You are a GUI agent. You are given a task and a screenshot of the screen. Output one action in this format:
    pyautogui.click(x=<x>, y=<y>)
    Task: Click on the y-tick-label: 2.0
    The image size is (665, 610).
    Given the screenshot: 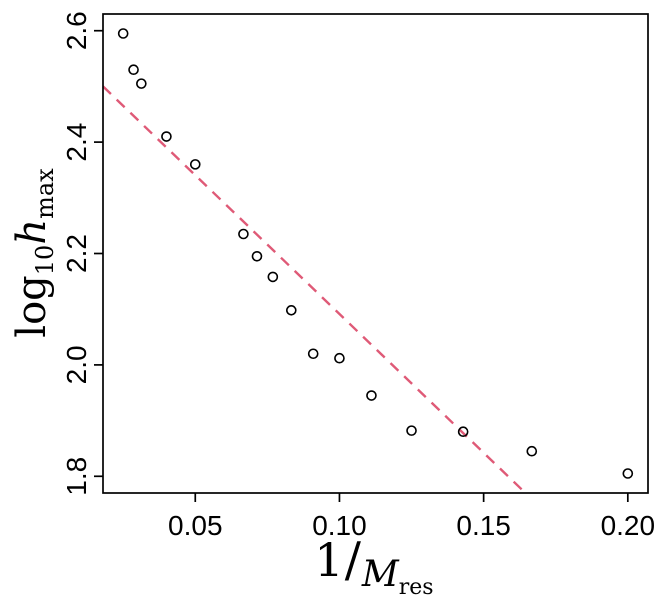 What is the action you would take?
    pyautogui.click(x=76, y=364)
    